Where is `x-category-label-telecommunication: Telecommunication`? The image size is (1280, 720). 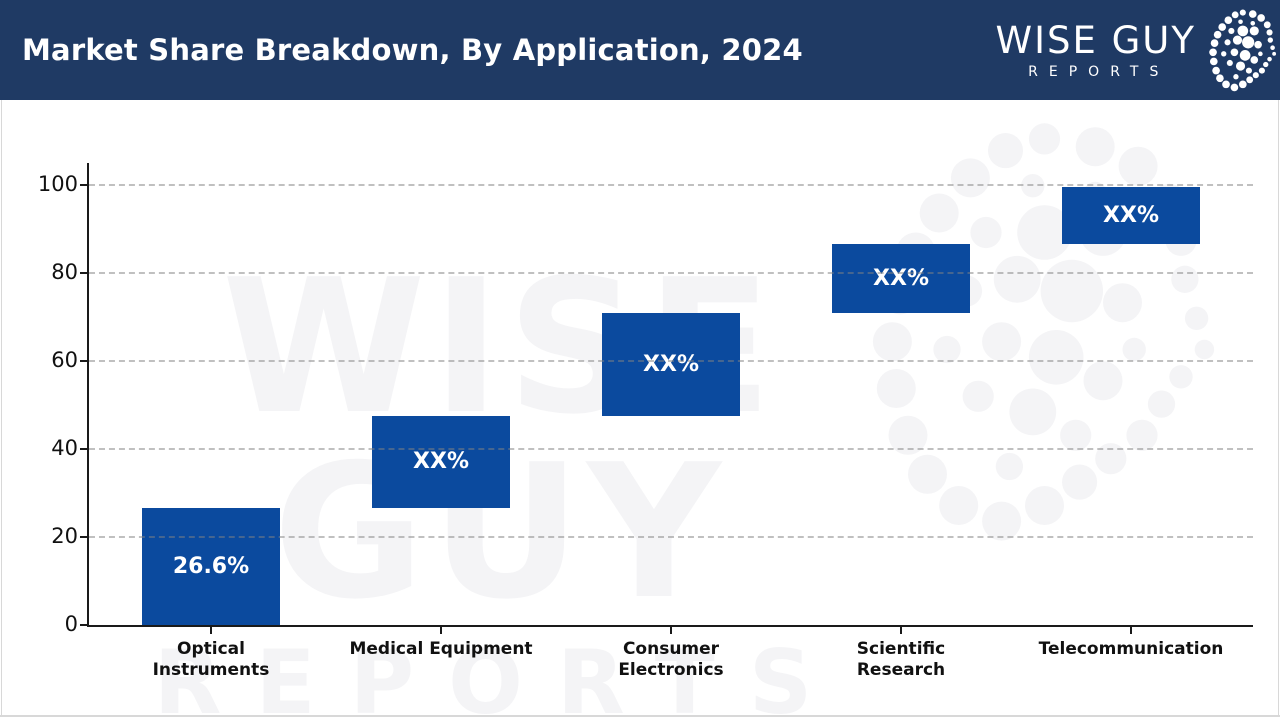 x-category-label-telecommunication: Telecommunication is located at coordinates (1131, 649).